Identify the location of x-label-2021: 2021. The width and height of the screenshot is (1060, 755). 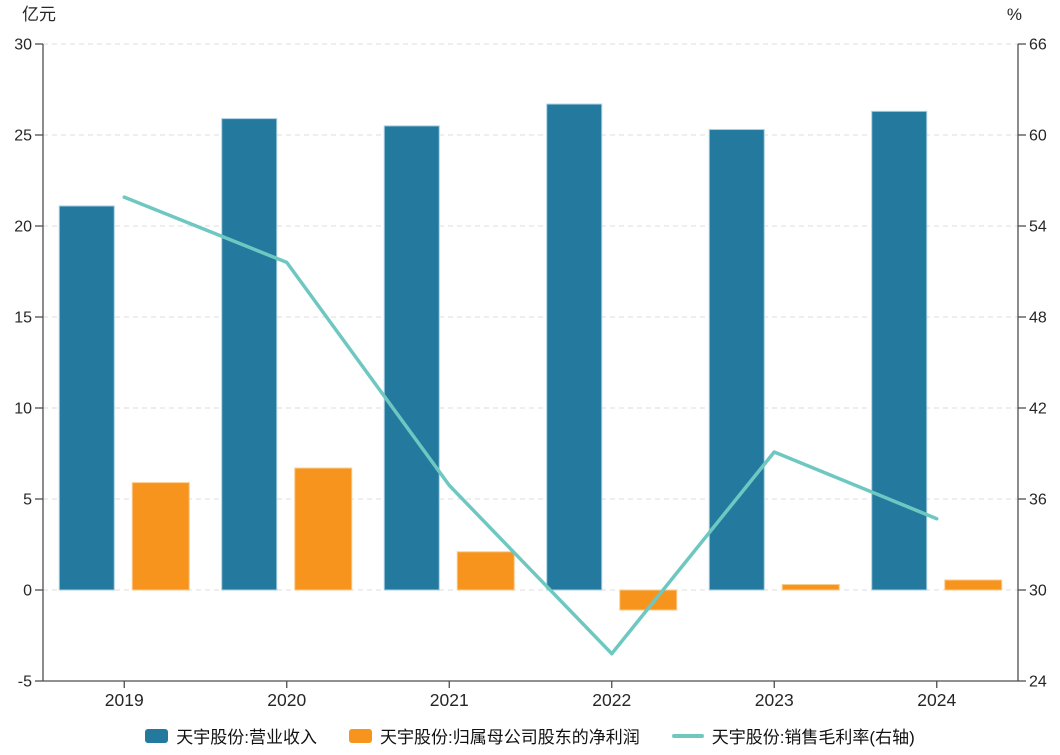
(449, 700).